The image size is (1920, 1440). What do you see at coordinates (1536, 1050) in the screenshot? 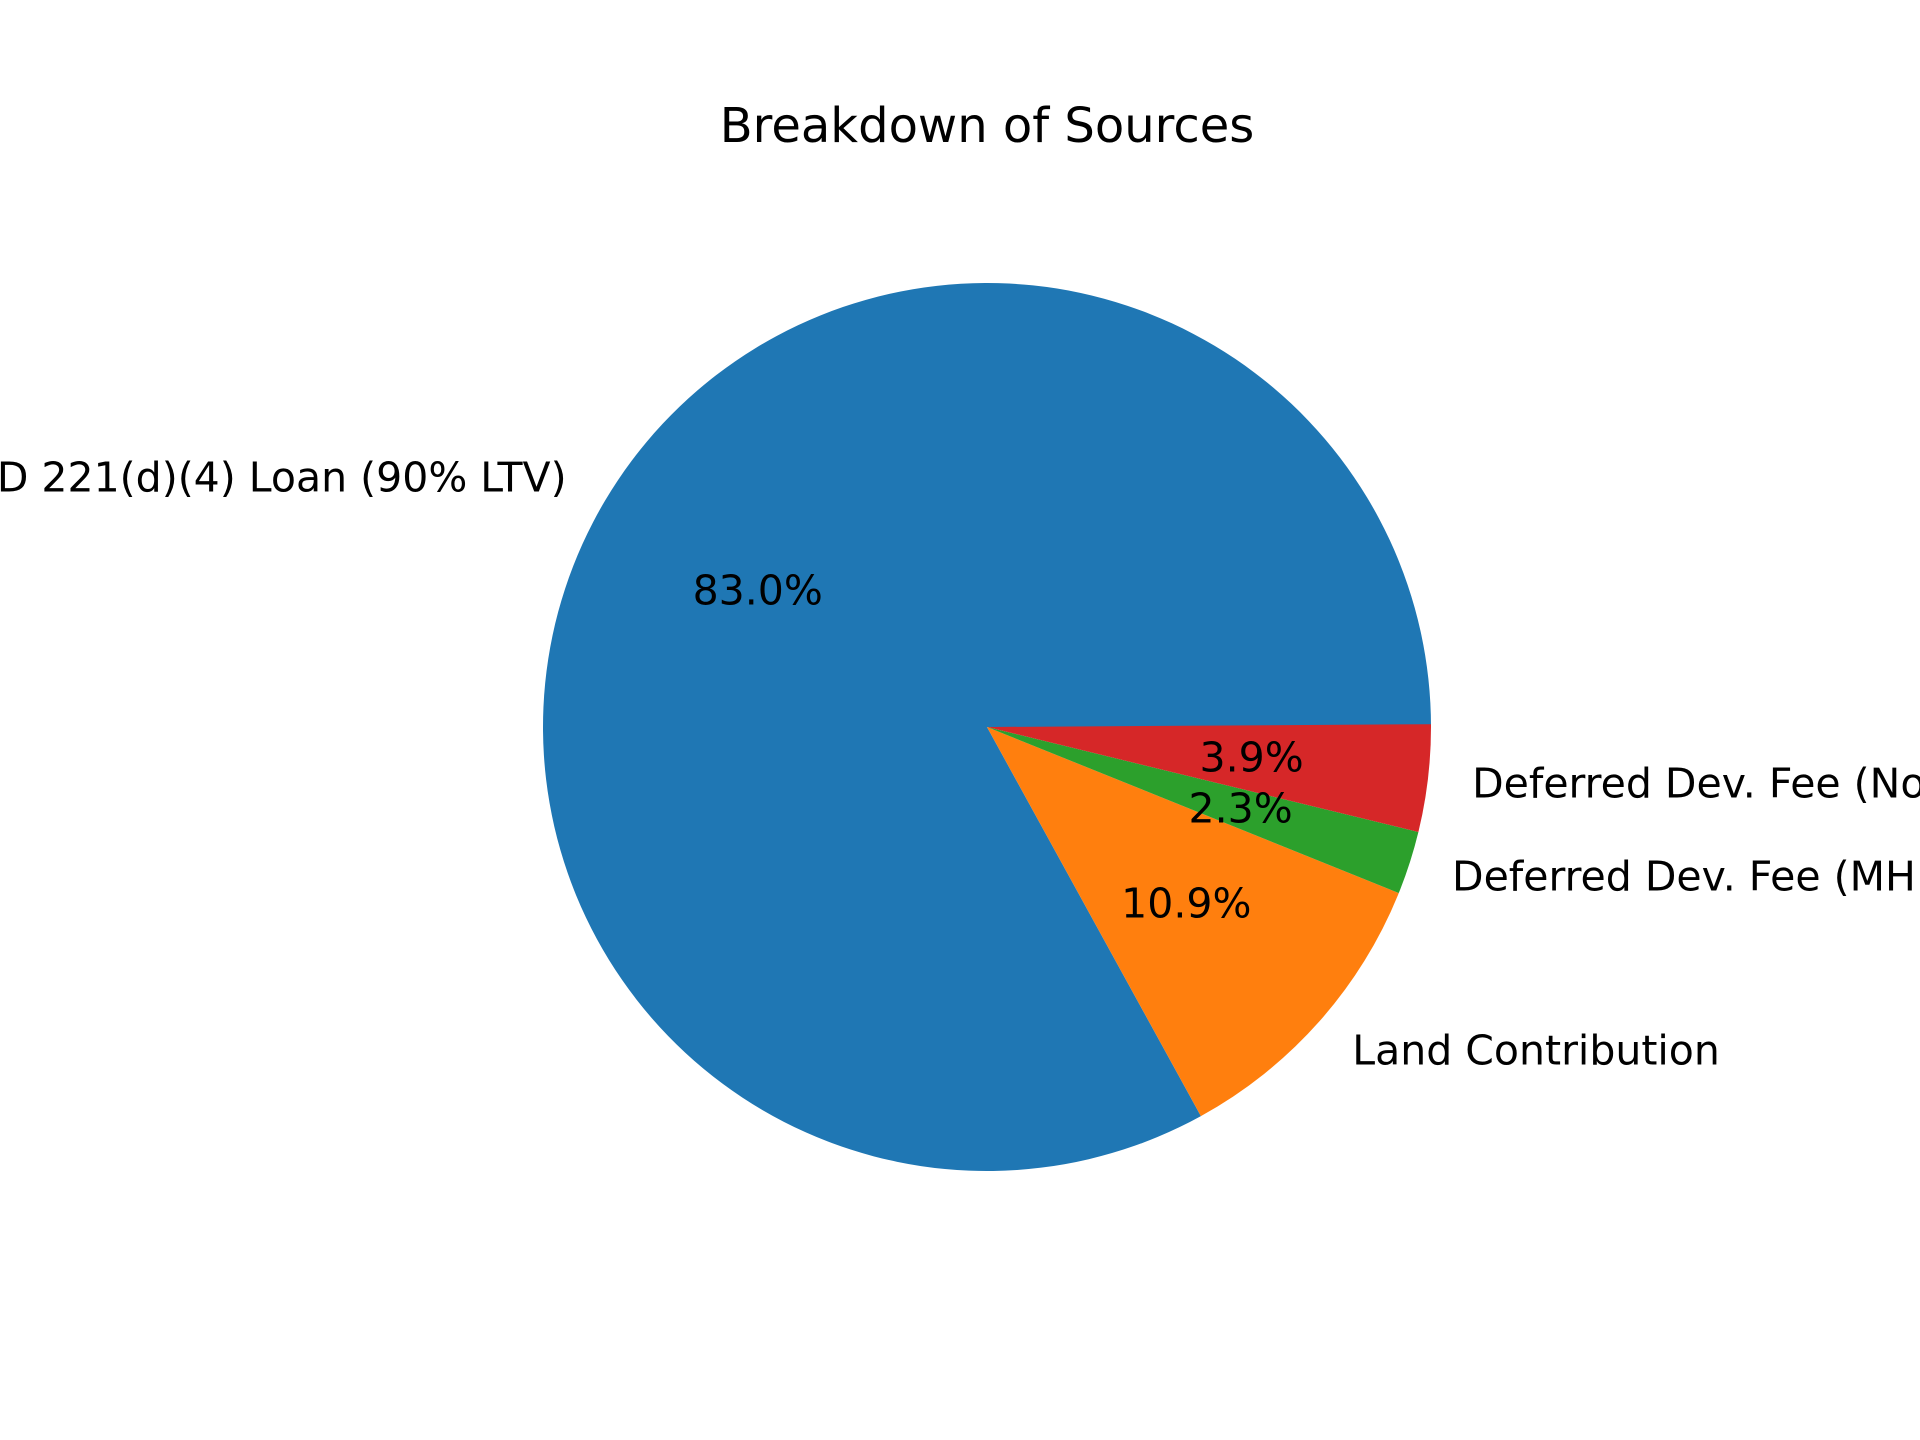
I see `pie-category-label-2: Land Contribution` at bounding box center [1536, 1050].